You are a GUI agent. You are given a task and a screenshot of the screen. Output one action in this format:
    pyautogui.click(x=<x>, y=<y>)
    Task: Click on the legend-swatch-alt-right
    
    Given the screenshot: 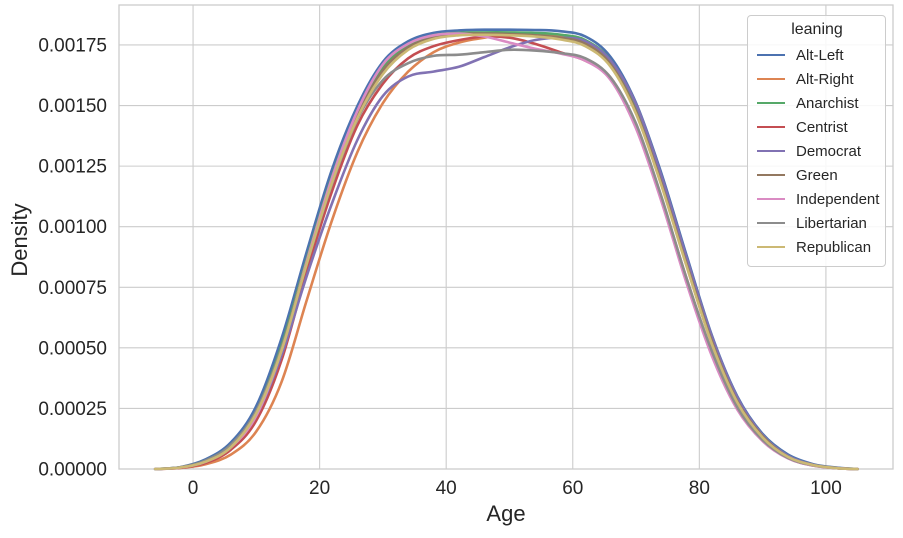 What is the action you would take?
    pyautogui.click(x=771, y=79)
    